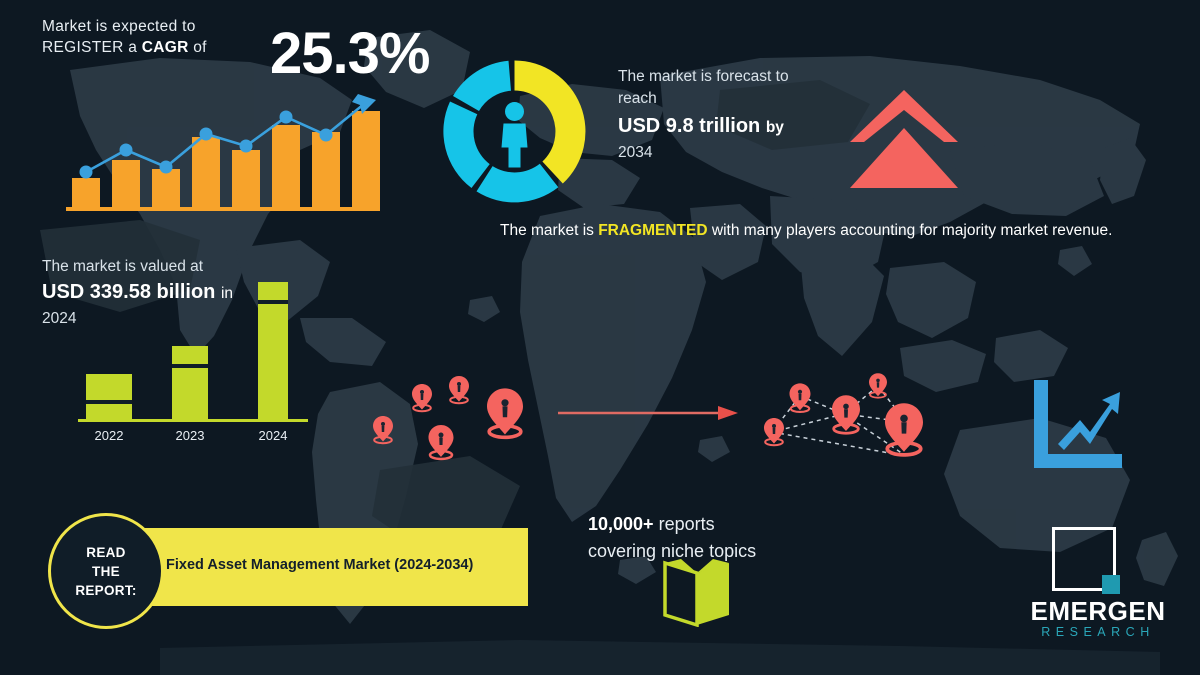 The image size is (1200, 675). I want to click on valuation-year: 2024, so click(59, 318).